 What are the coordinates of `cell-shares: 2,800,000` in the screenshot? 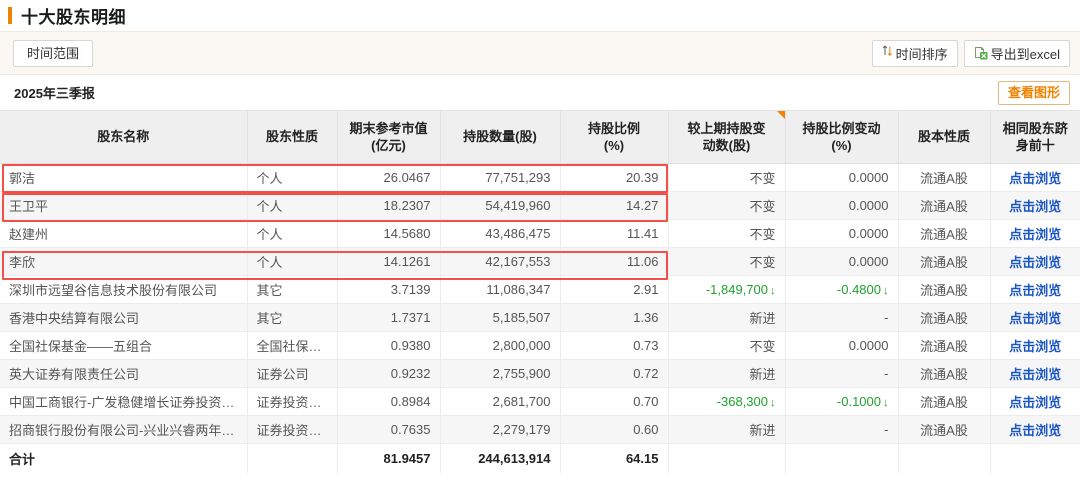 It's located at (500, 345).